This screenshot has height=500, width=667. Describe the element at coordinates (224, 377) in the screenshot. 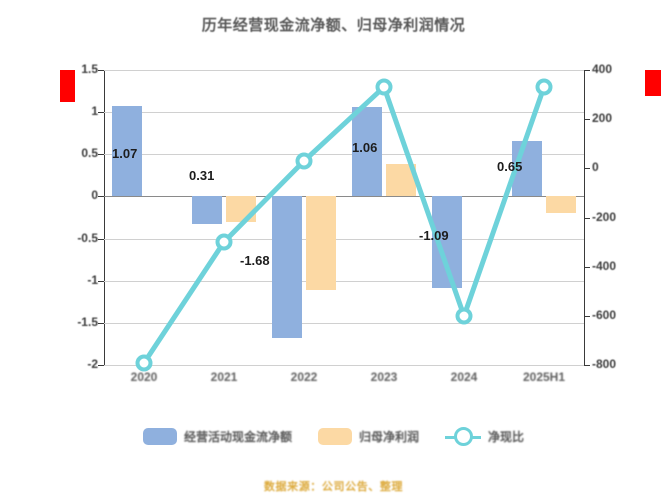

I see `xlabel-2021: 2021` at that location.